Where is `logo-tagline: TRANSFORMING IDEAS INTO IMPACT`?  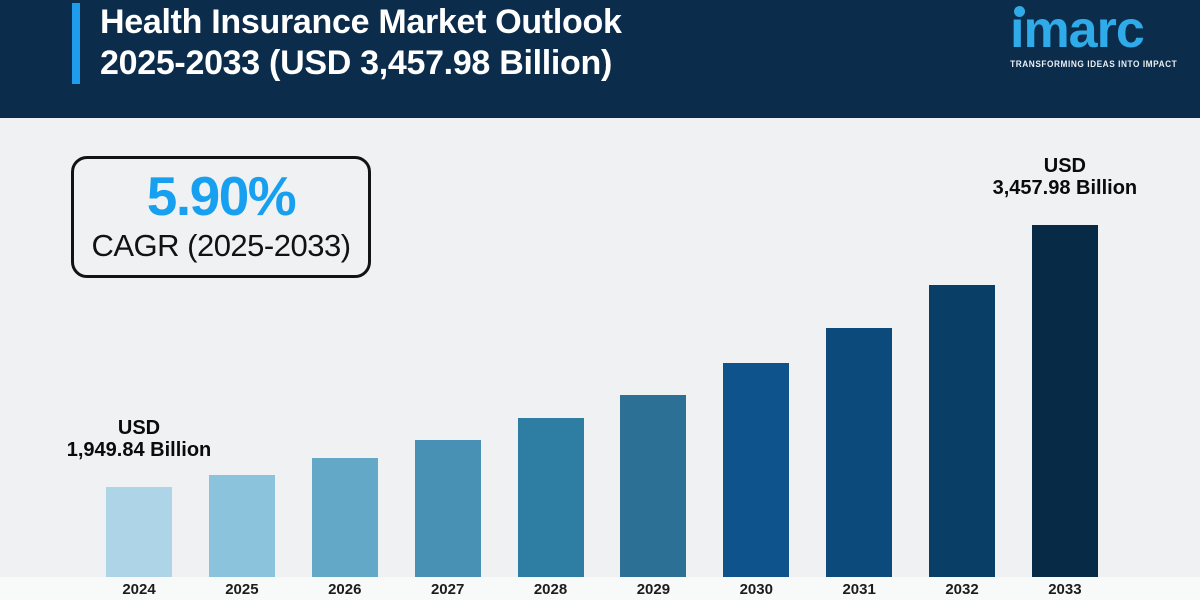
logo-tagline: TRANSFORMING IDEAS INTO IMPACT is located at coordinates (1094, 64).